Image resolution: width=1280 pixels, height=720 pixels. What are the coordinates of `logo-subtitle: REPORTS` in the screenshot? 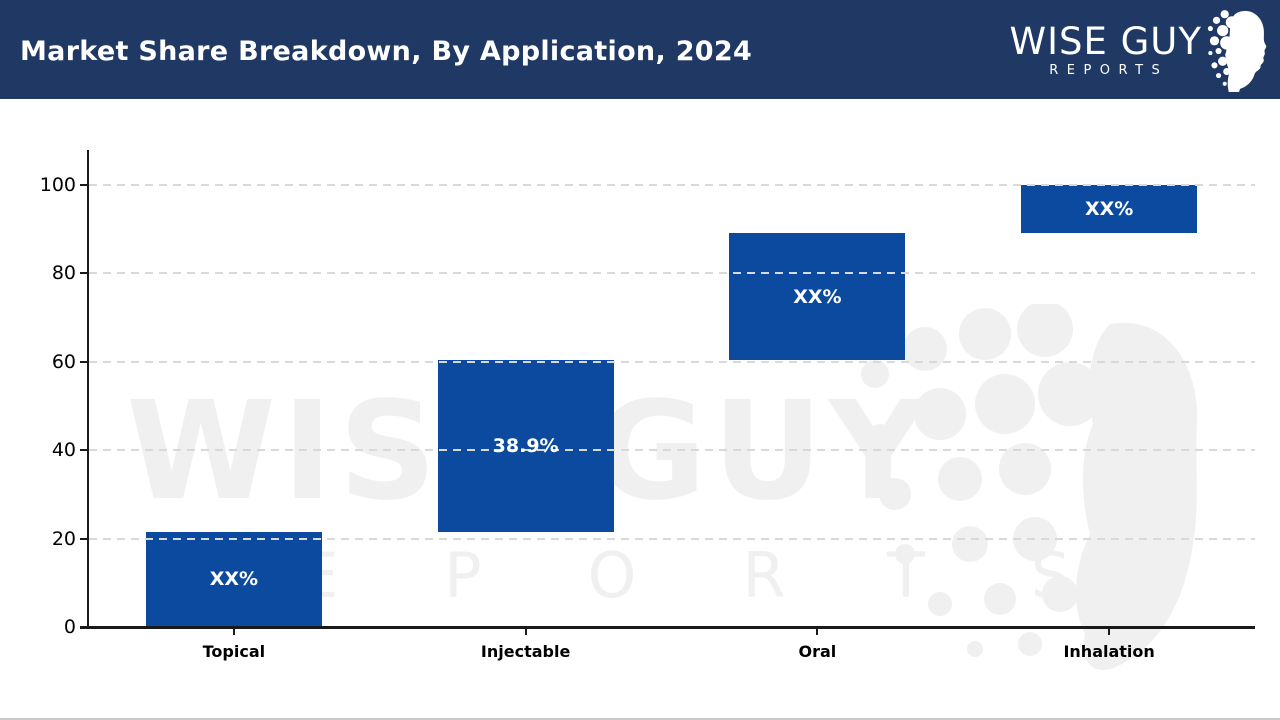 It's located at (1109, 70).